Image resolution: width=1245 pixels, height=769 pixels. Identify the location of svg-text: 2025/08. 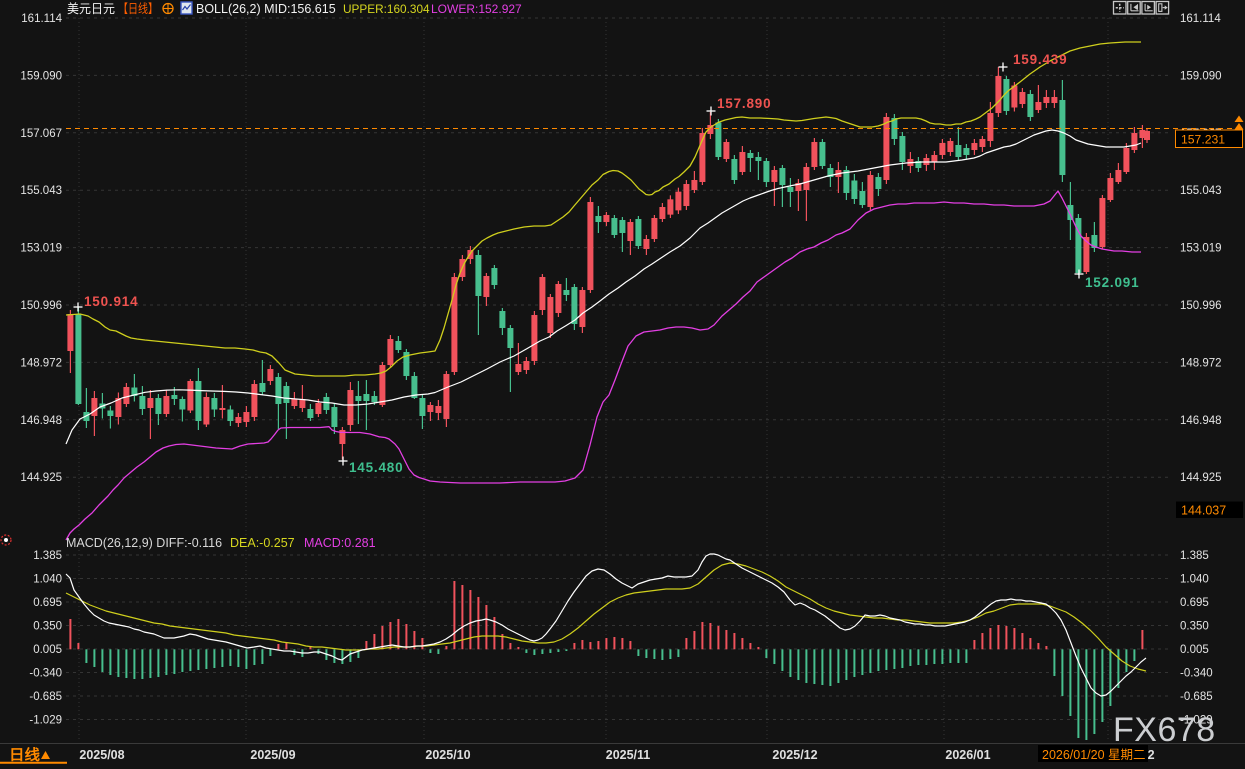
(101, 755).